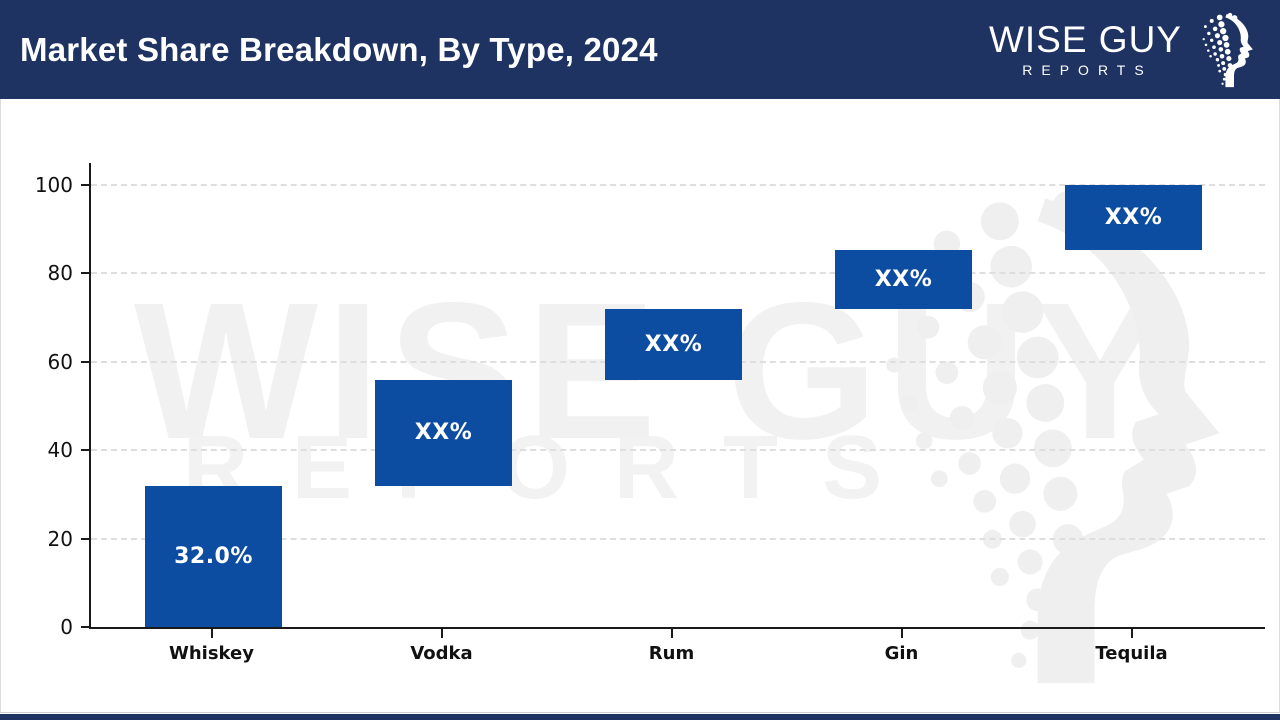 The width and height of the screenshot is (1280, 720). Describe the element at coordinates (339, 49) in the screenshot. I see `page-title: Market Share Breakdown, By Type, 2024` at that location.